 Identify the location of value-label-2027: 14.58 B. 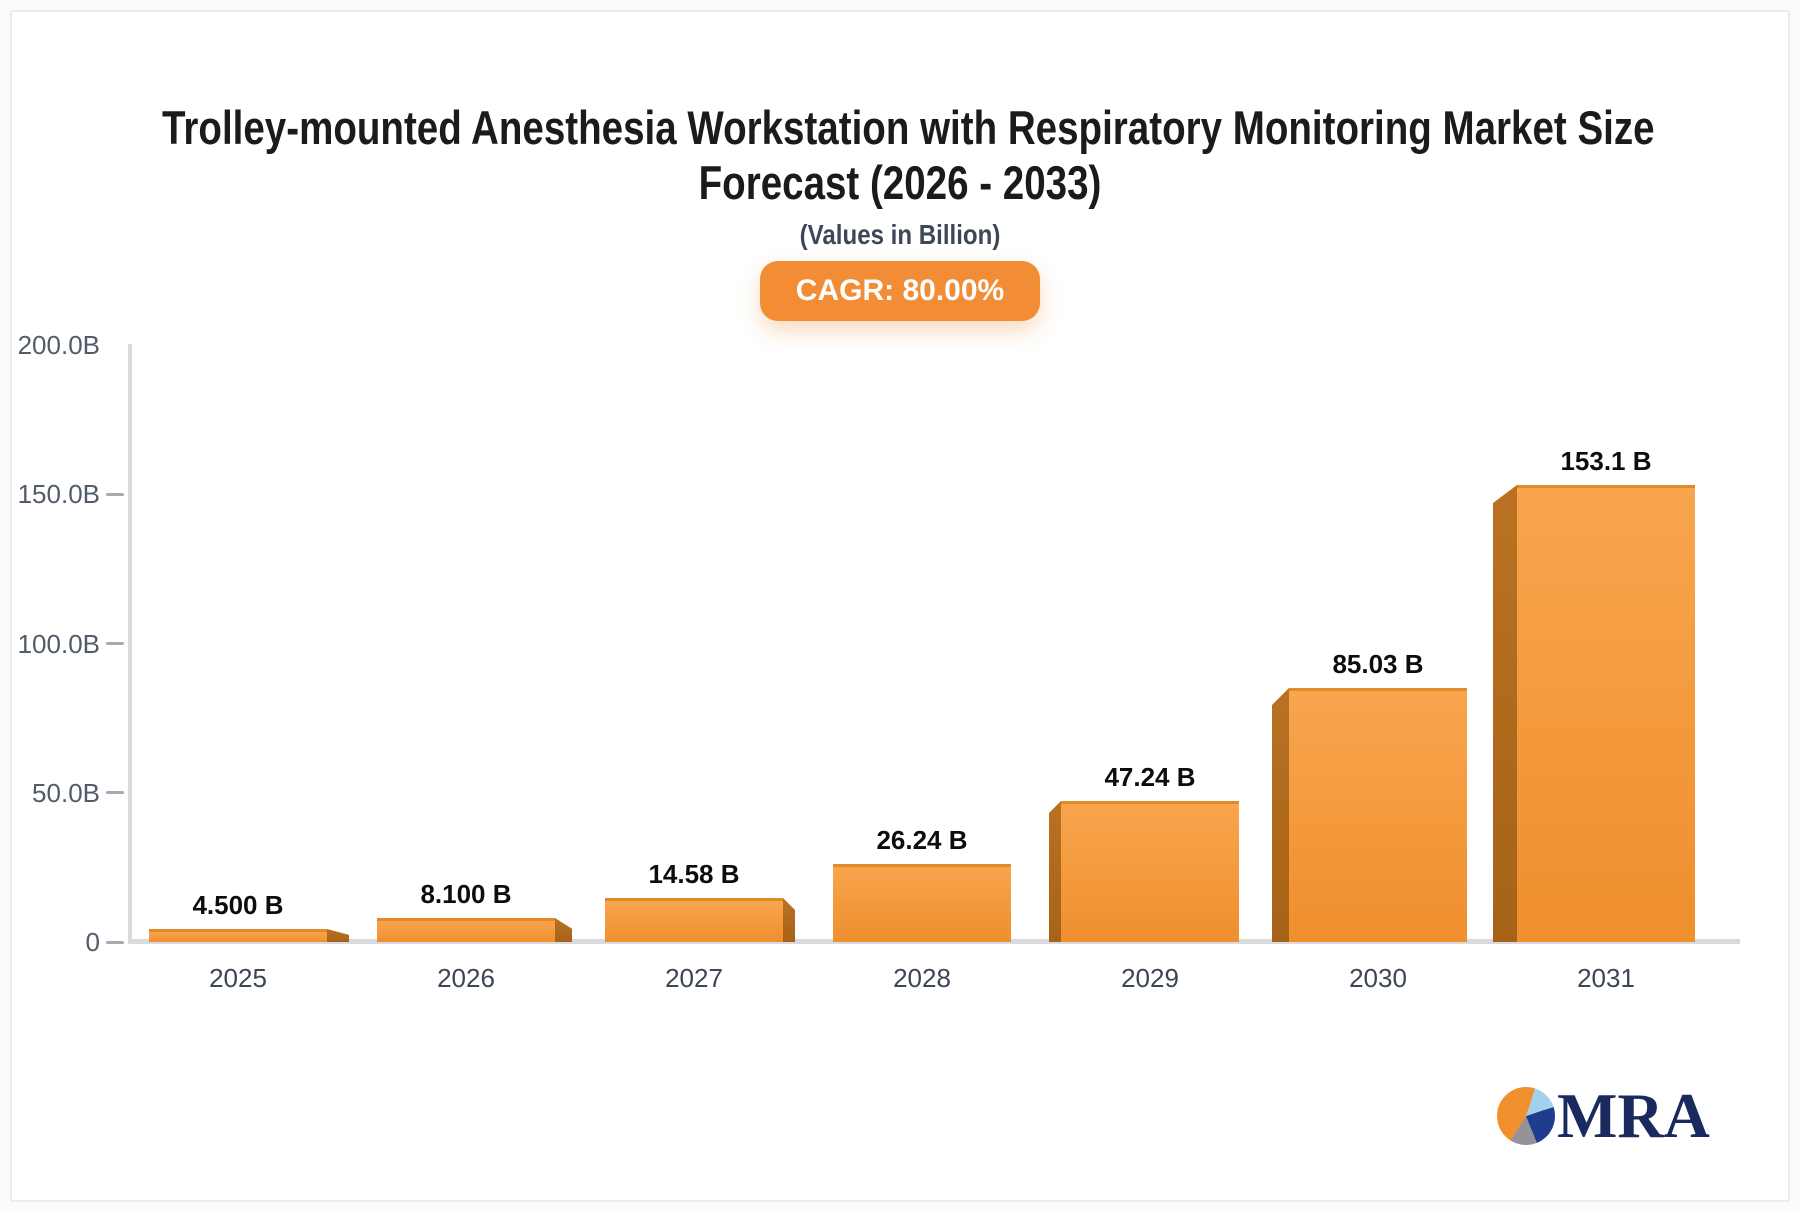
(694, 874).